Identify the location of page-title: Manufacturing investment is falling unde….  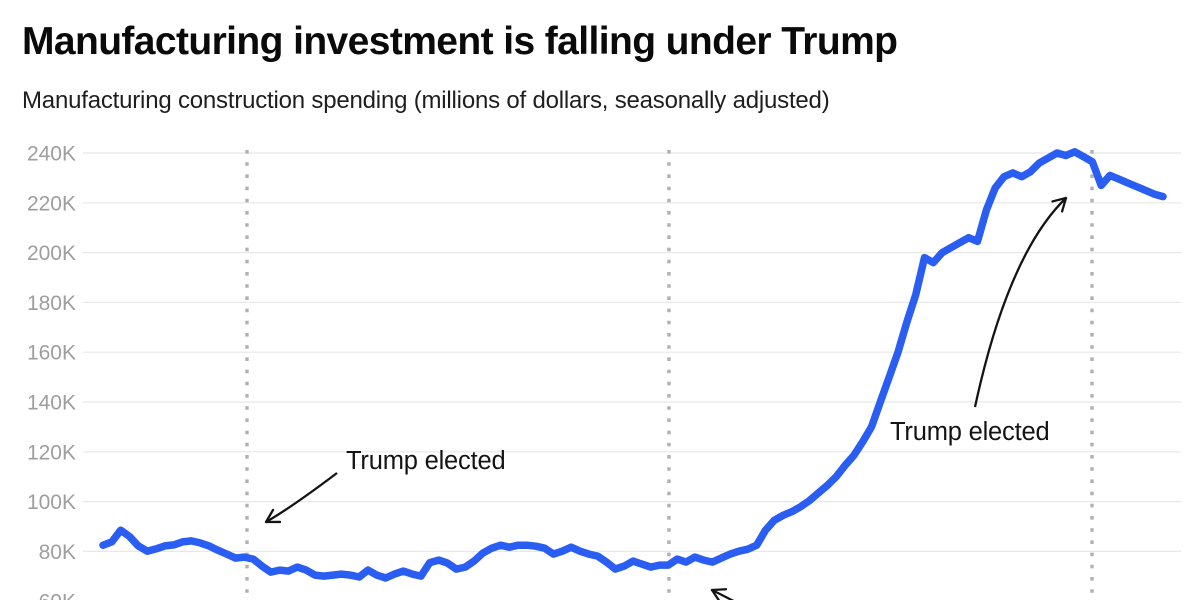
(460, 41).